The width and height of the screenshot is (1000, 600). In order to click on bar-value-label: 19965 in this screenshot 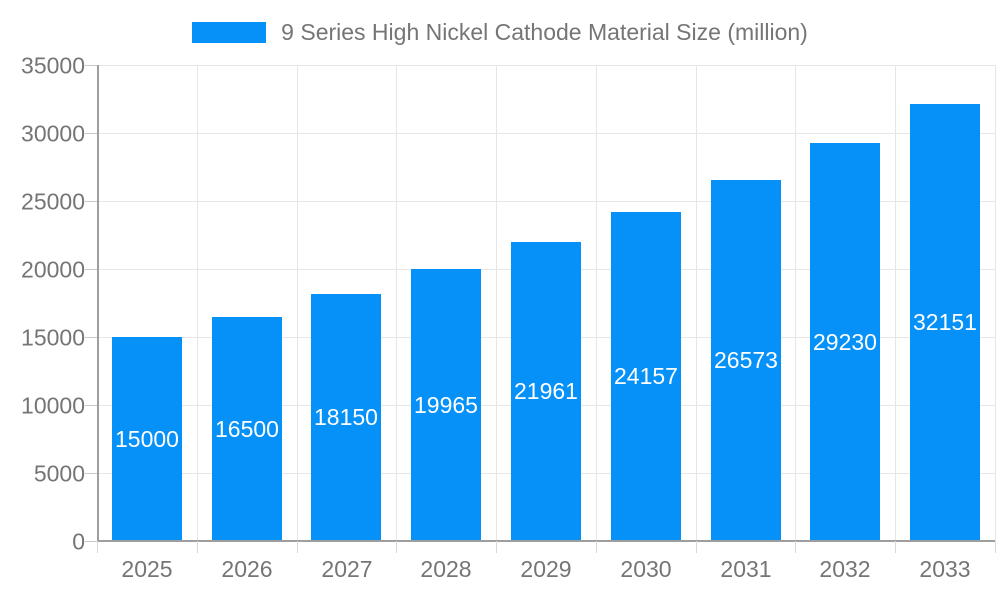, I will do `click(446, 404)`.